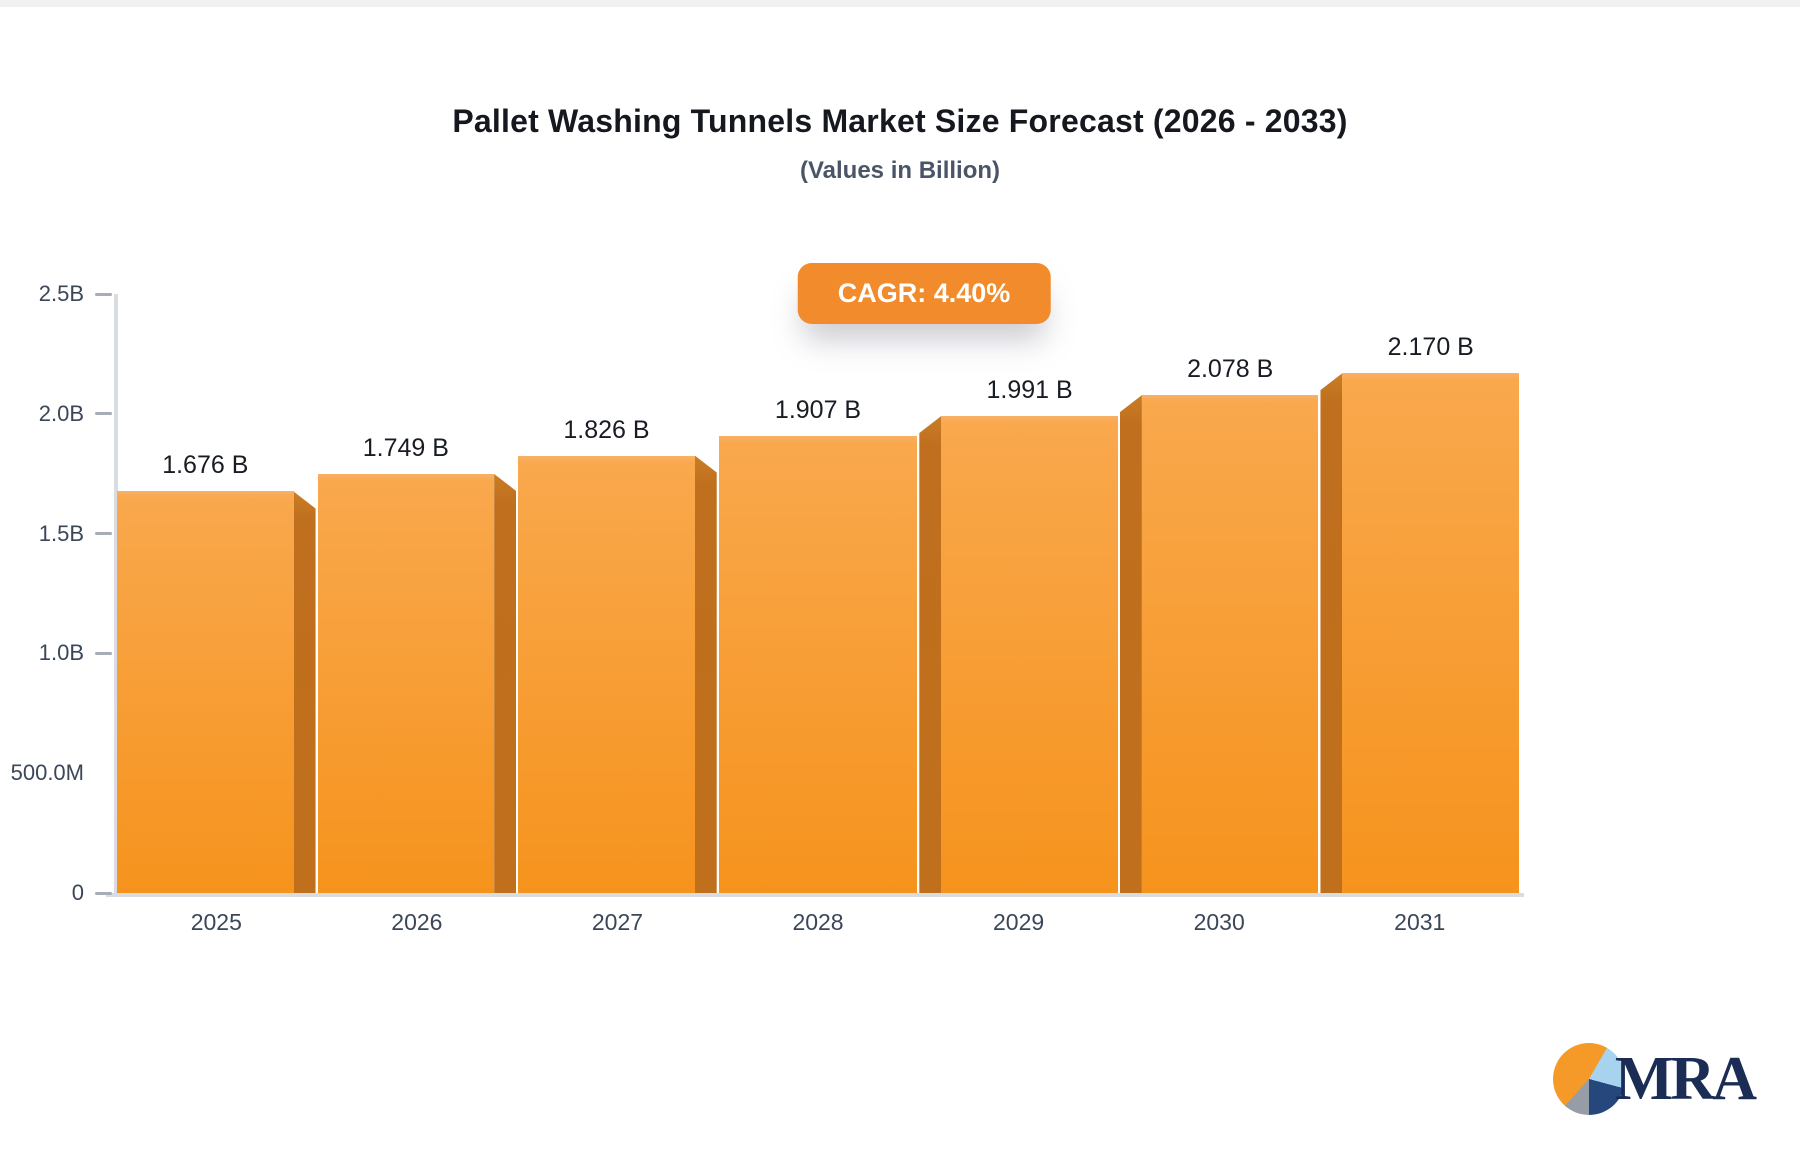 Image resolution: width=1800 pixels, height=1156 pixels. I want to click on bar-front-face-2026, so click(406, 683).